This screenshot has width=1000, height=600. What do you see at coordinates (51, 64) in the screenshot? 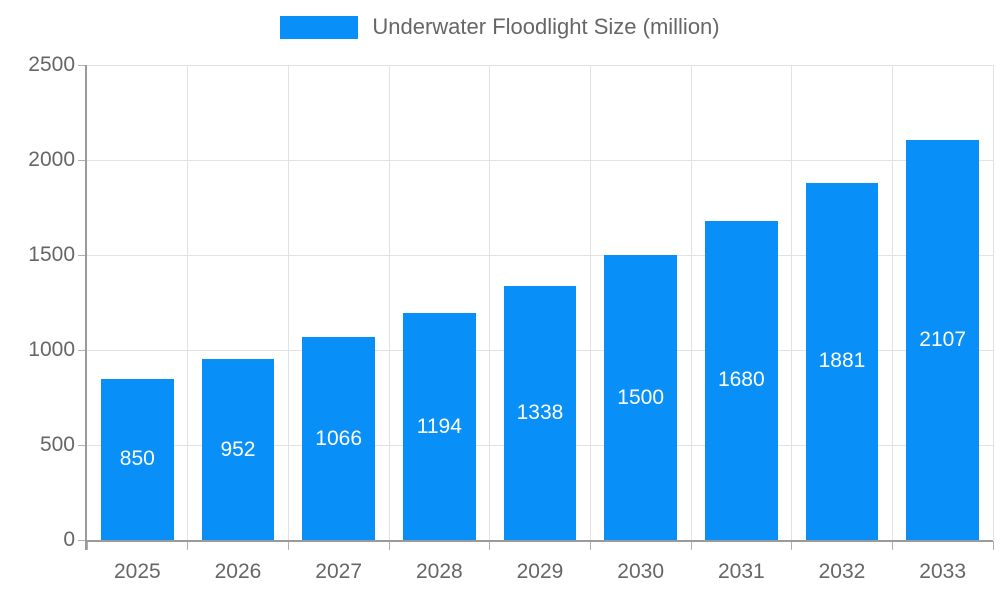
I see `y-axis-label: 2500` at bounding box center [51, 64].